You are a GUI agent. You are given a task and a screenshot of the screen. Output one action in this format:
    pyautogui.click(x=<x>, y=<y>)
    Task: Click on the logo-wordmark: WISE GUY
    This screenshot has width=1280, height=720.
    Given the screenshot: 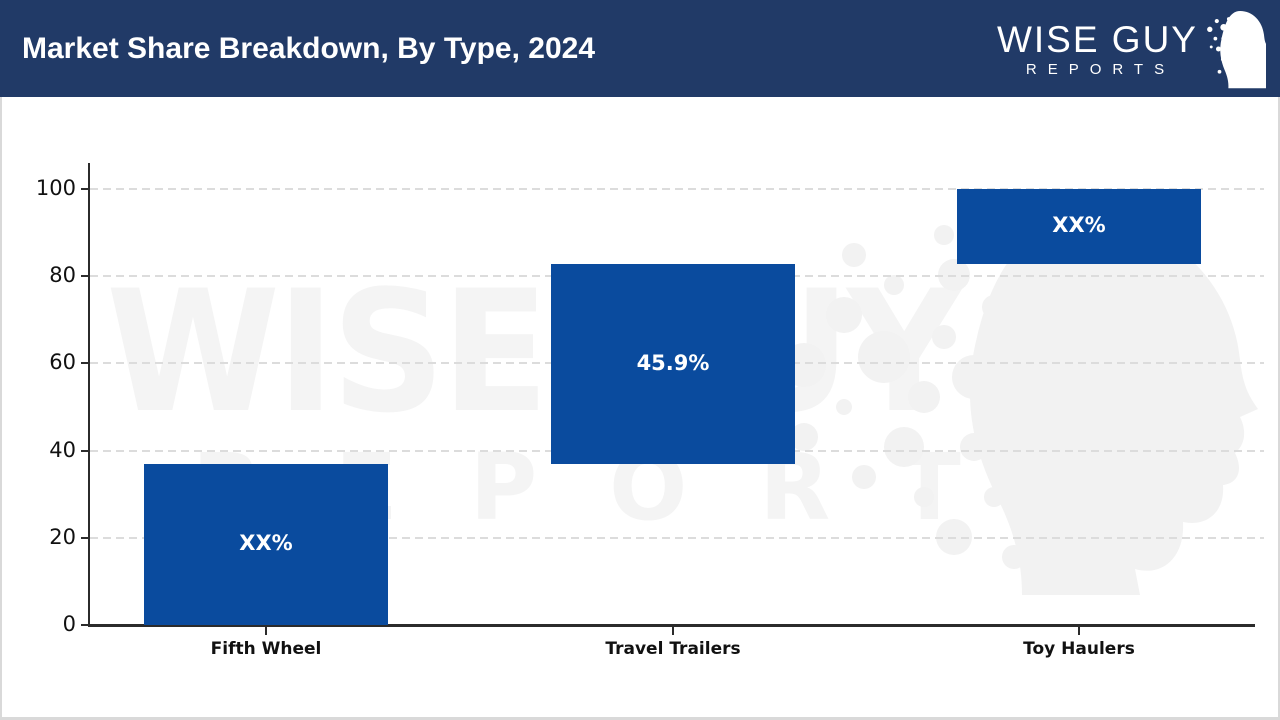 What is the action you would take?
    pyautogui.click(x=1097, y=39)
    